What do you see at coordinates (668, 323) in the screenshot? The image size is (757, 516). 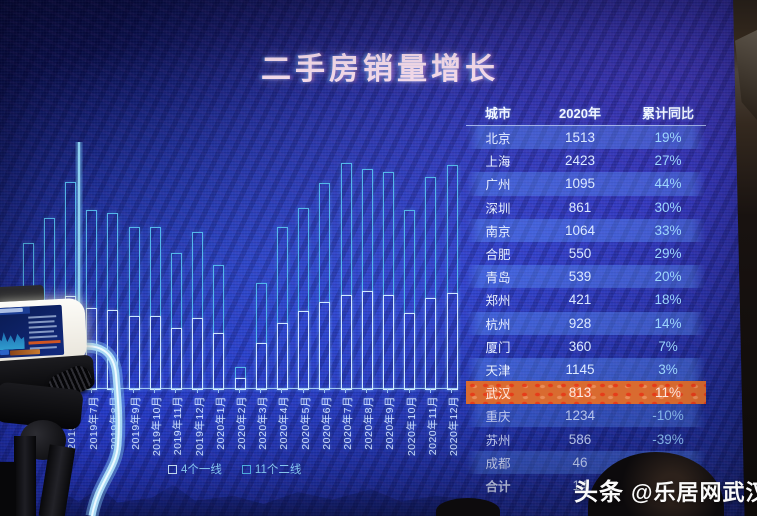 I see `yoy-pct-cell: 14%` at bounding box center [668, 323].